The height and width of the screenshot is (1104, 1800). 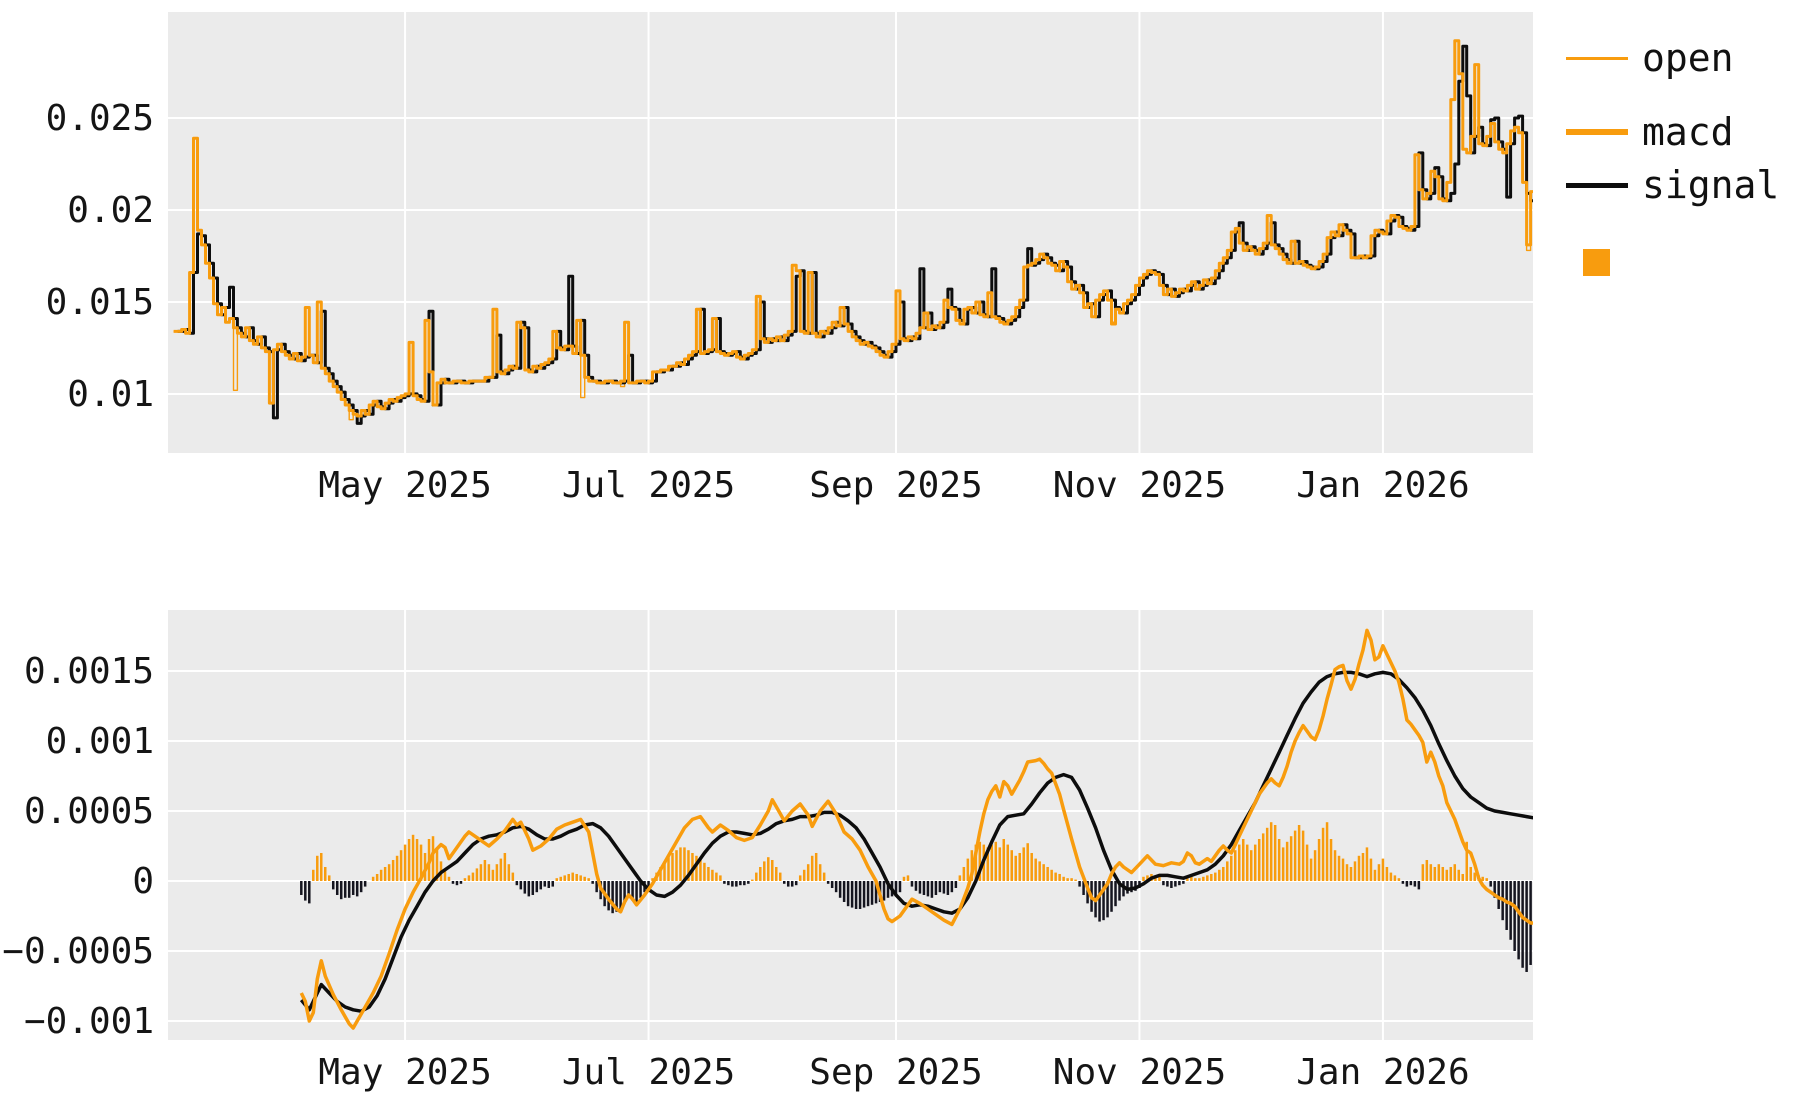 What do you see at coordinates (1139, 1072) in the screenshot?
I see `x-tick-label: Nov 2025` at bounding box center [1139, 1072].